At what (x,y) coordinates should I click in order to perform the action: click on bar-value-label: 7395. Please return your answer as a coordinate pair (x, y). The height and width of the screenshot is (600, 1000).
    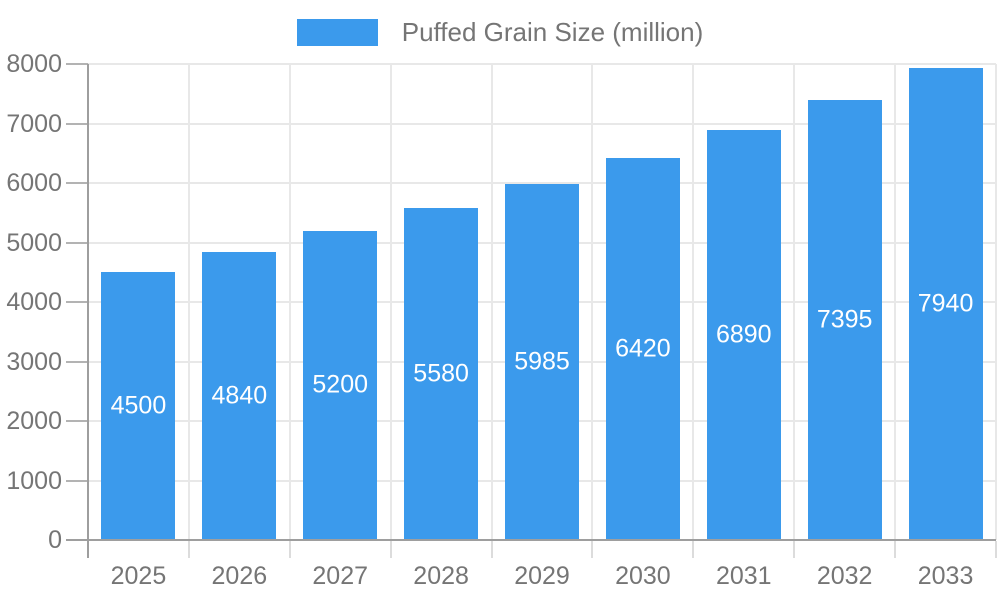
    Looking at the image, I should click on (844, 319).